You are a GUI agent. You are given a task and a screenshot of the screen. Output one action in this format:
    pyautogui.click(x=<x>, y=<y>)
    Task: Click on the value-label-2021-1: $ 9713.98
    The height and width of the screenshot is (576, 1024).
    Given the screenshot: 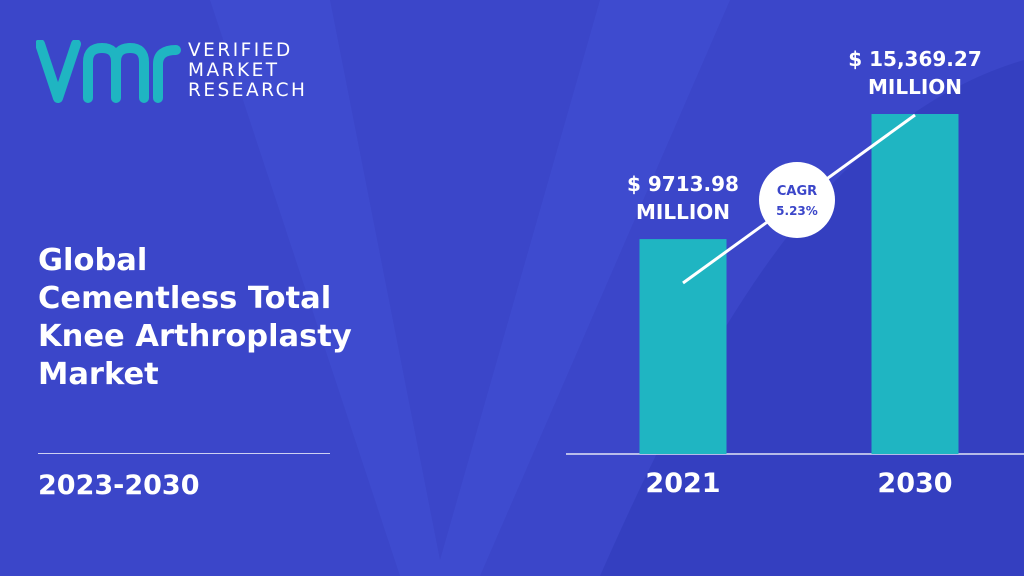 What is the action you would take?
    pyautogui.click(x=683, y=184)
    